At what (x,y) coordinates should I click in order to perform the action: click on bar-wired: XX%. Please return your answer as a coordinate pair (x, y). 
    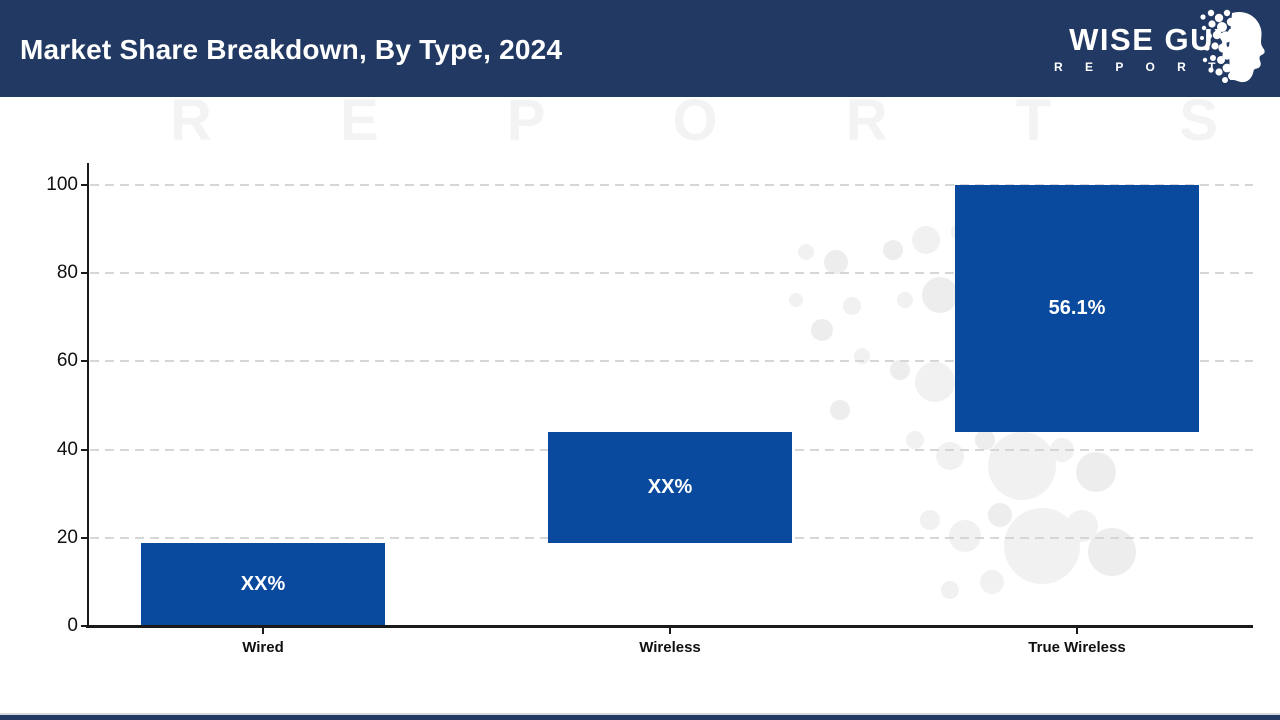
    Looking at the image, I should click on (263, 584).